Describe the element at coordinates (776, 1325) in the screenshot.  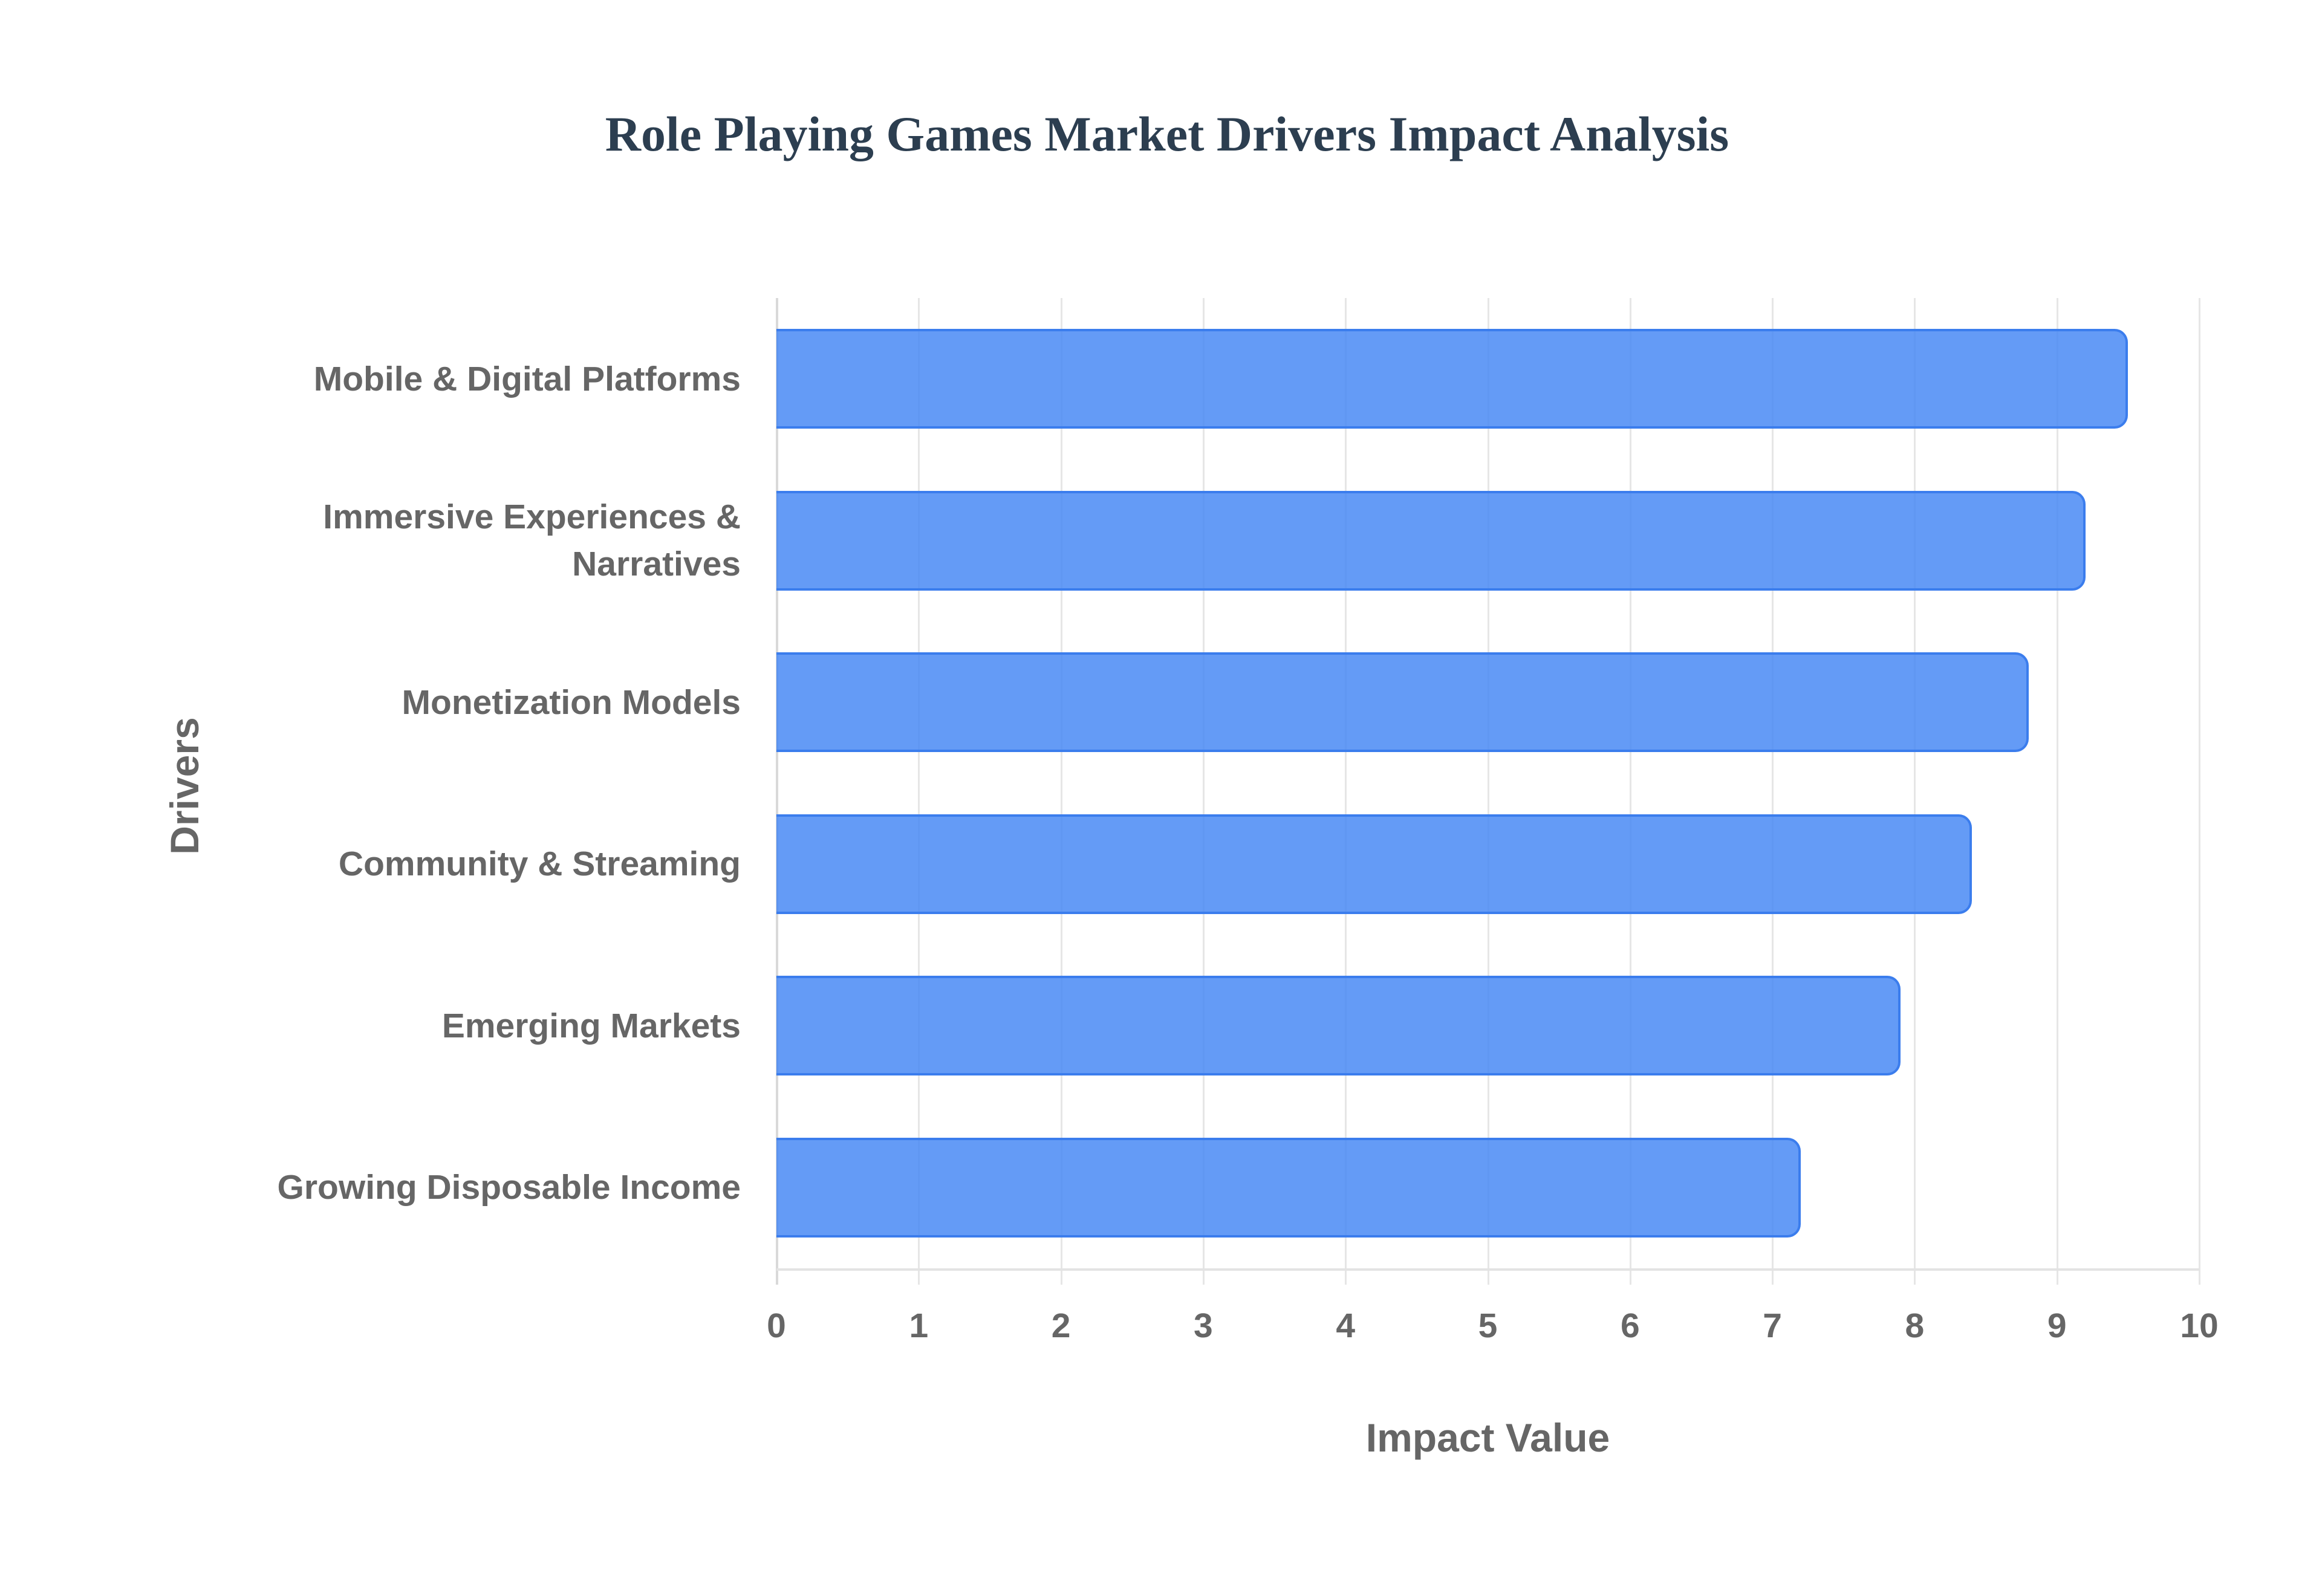
I see `x-tick-label: 0` at that location.